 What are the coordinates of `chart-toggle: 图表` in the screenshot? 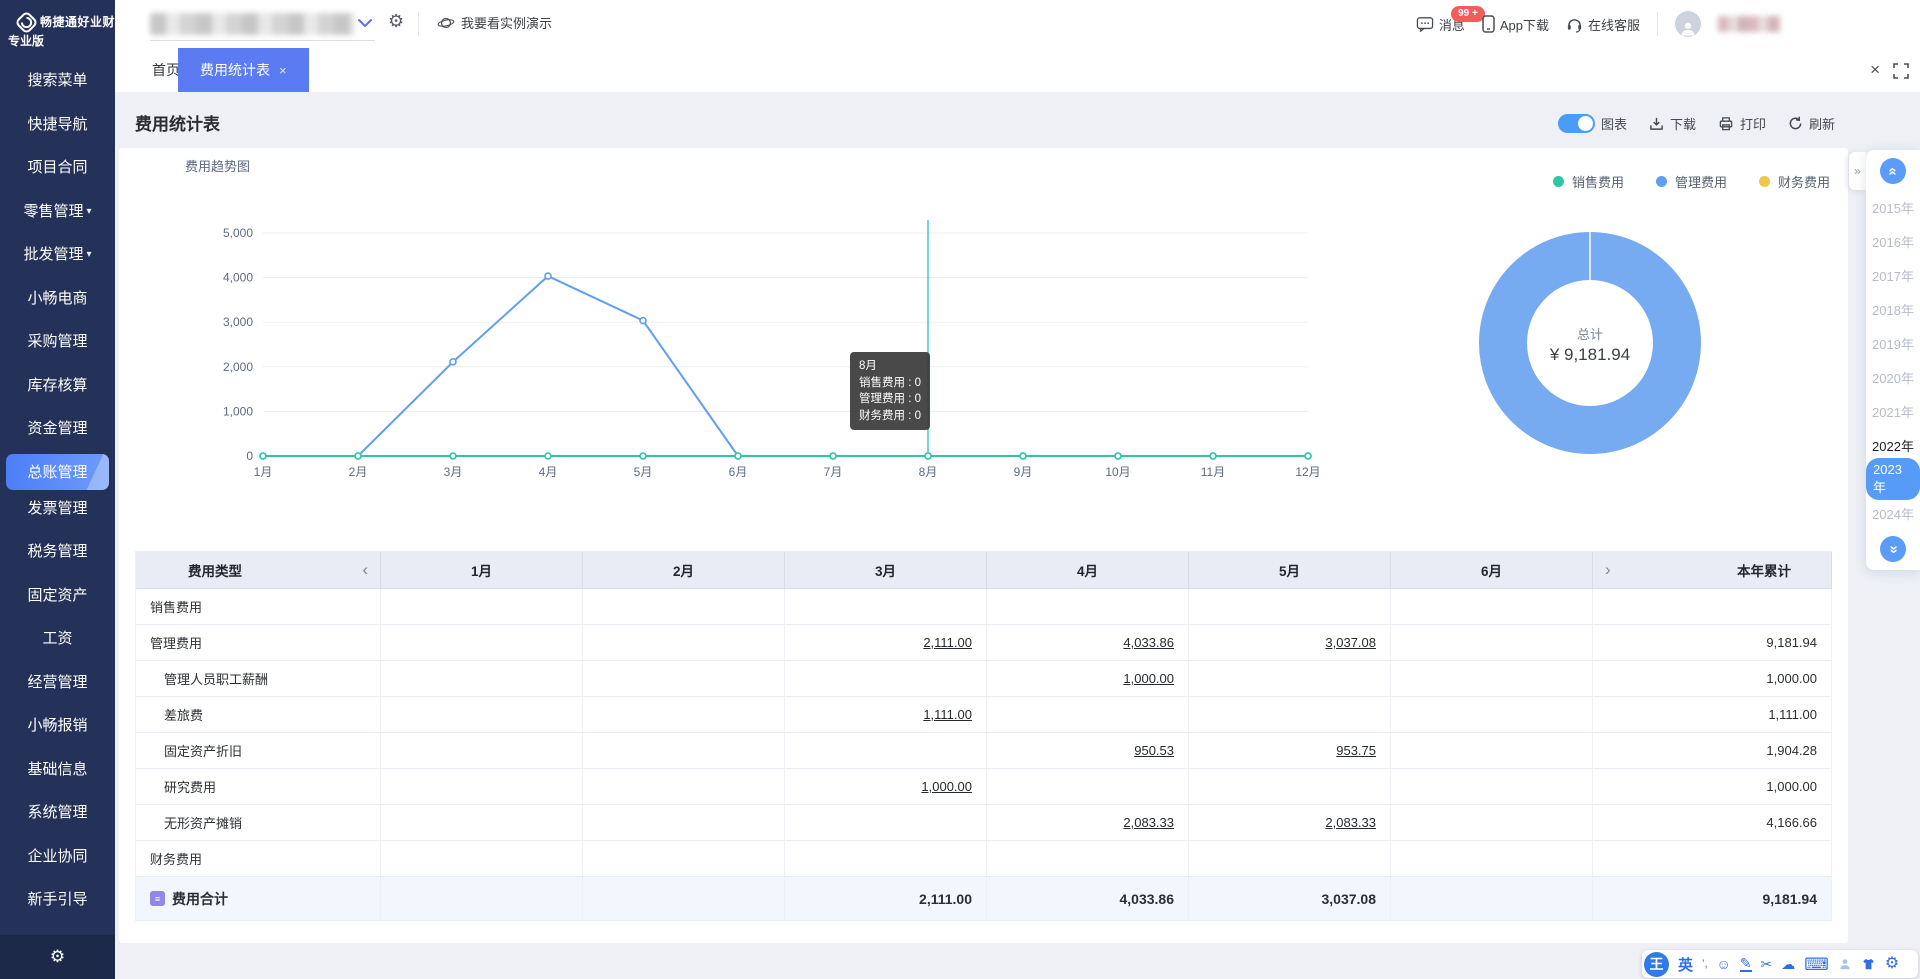 It's located at (1592, 123).